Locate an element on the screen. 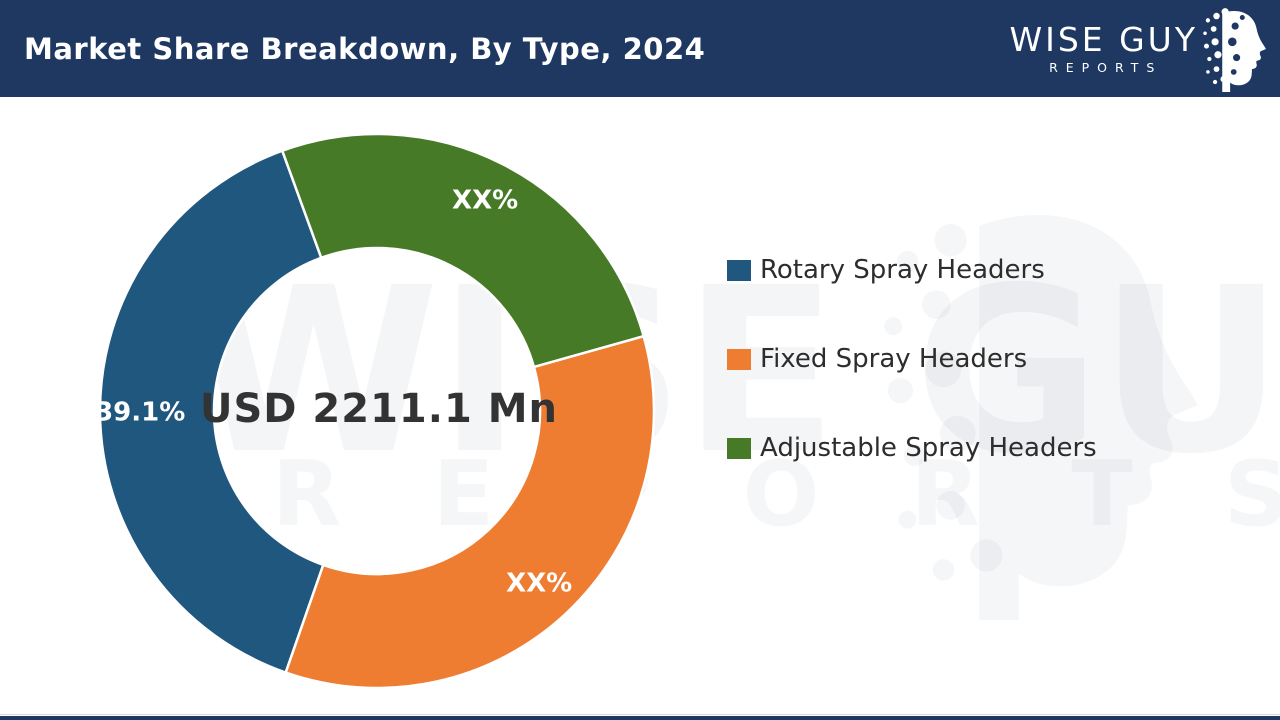 This screenshot has height=720, width=1280. legend-item-rotary: Rotary Spray Headers is located at coordinates (912, 270).